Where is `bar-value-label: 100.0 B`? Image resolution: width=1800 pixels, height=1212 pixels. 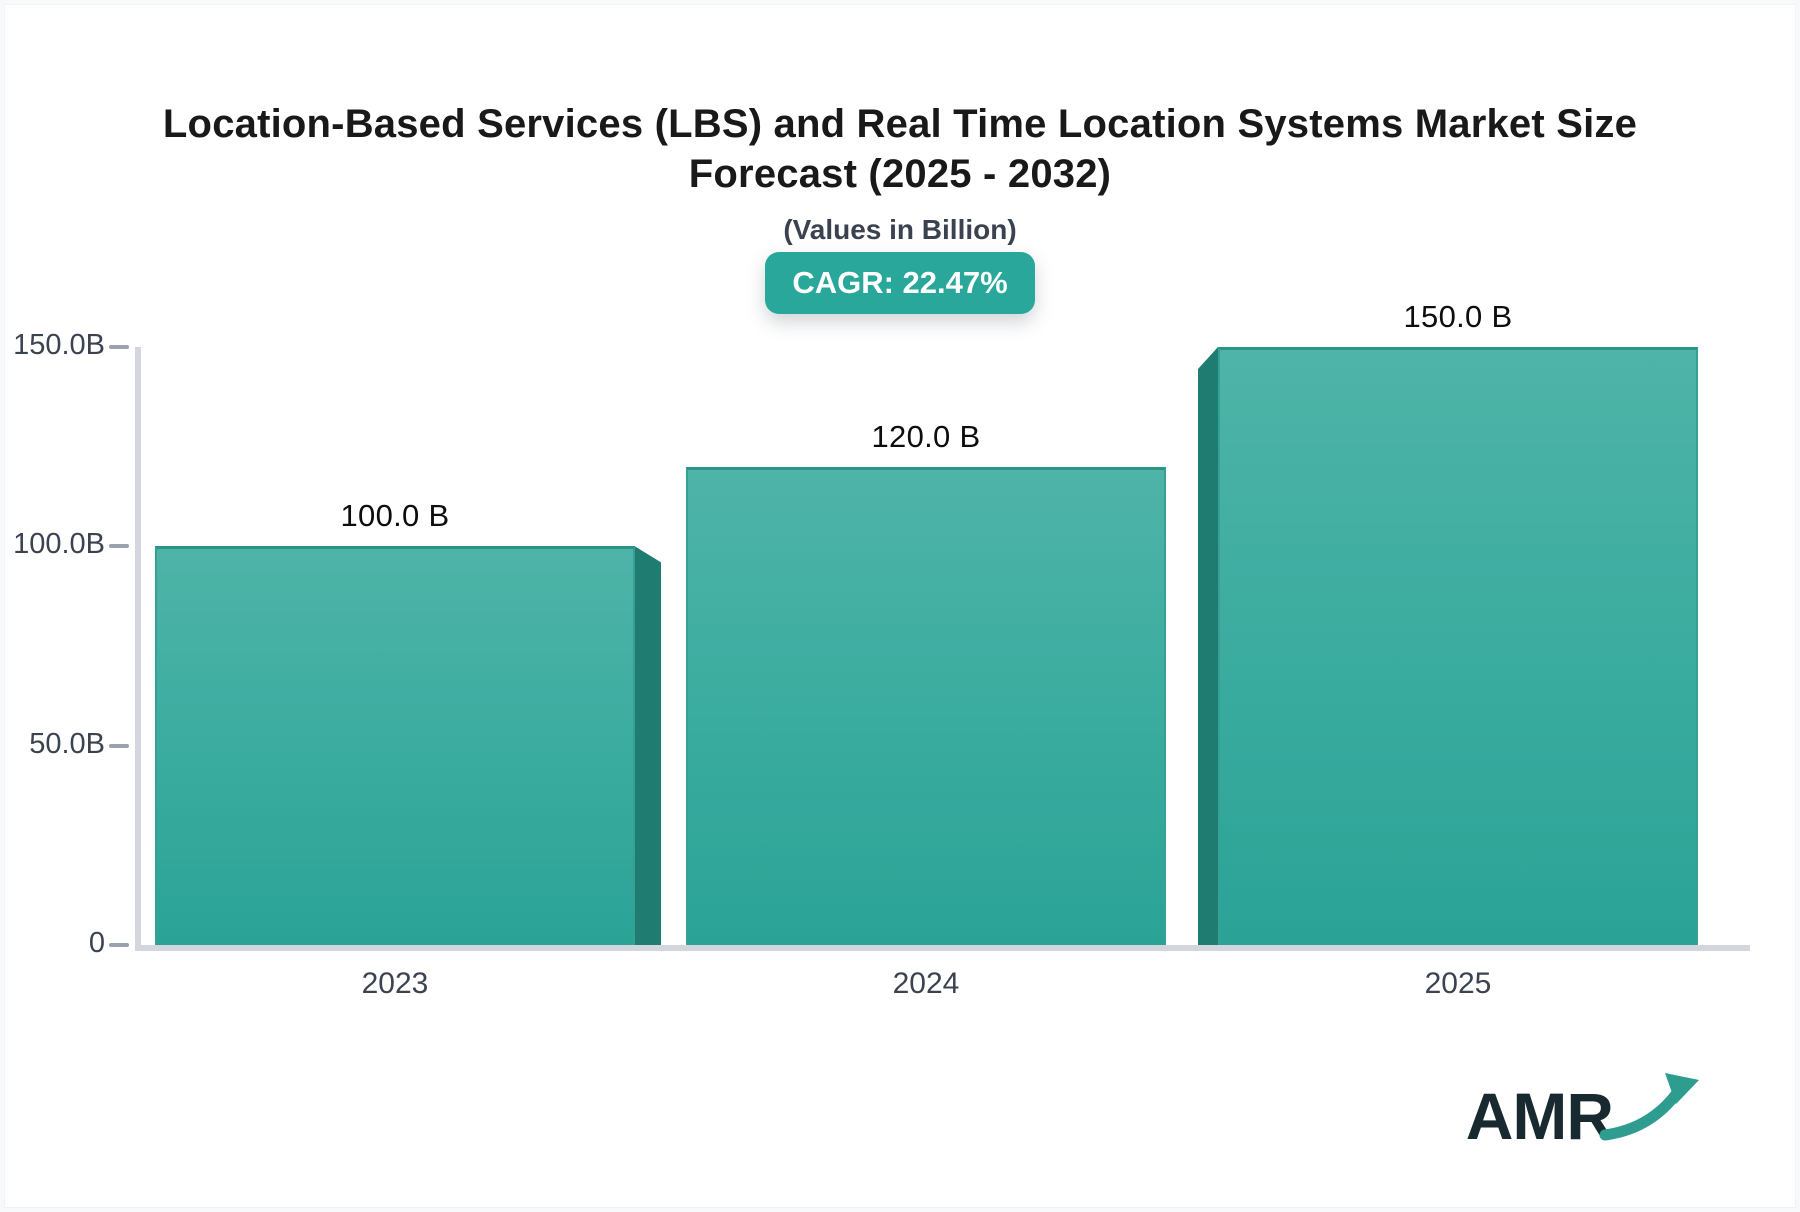
bar-value-label: 100.0 B is located at coordinates (395, 516).